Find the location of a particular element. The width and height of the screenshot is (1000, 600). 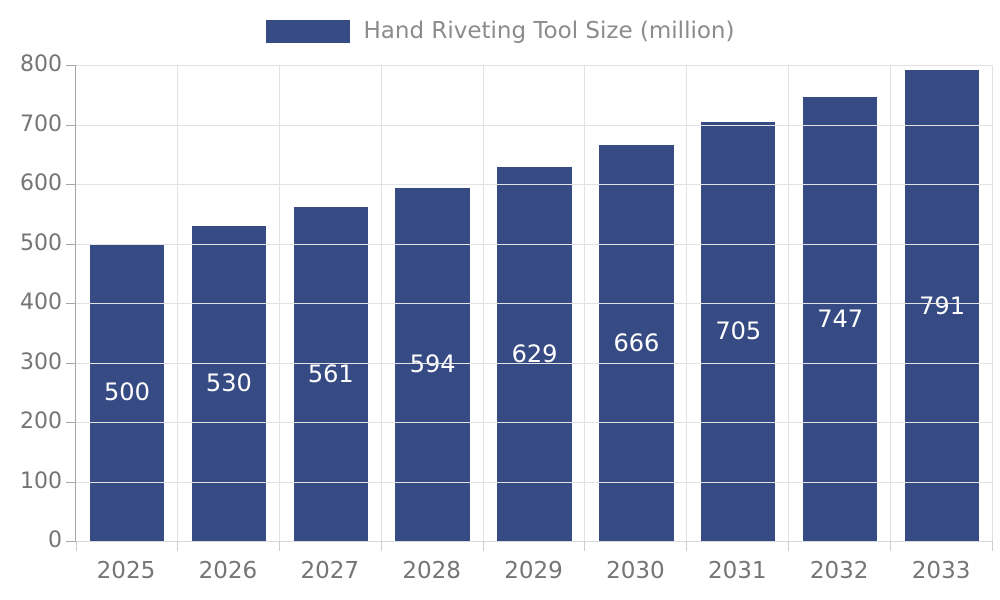

bar-value-label: 561 is located at coordinates (330, 374).